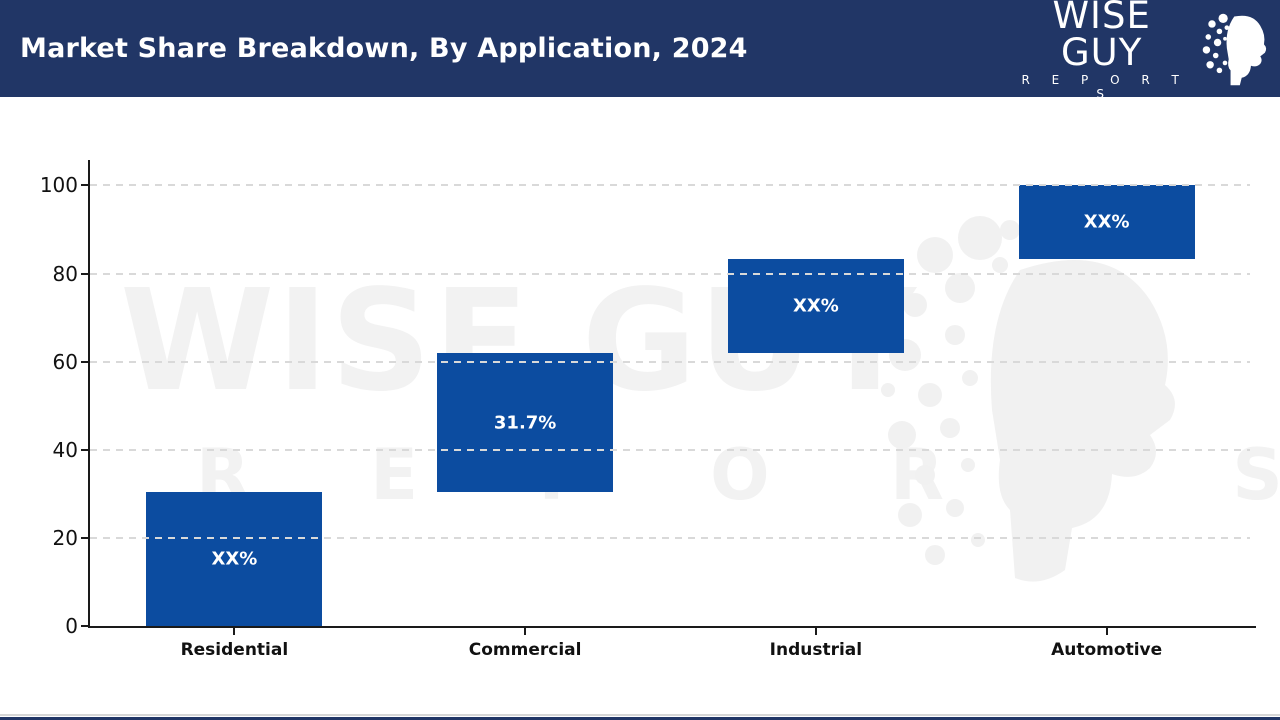 This screenshot has width=1280, height=720. Describe the element at coordinates (65, 449) in the screenshot. I see `y-tick-label: 40` at that location.